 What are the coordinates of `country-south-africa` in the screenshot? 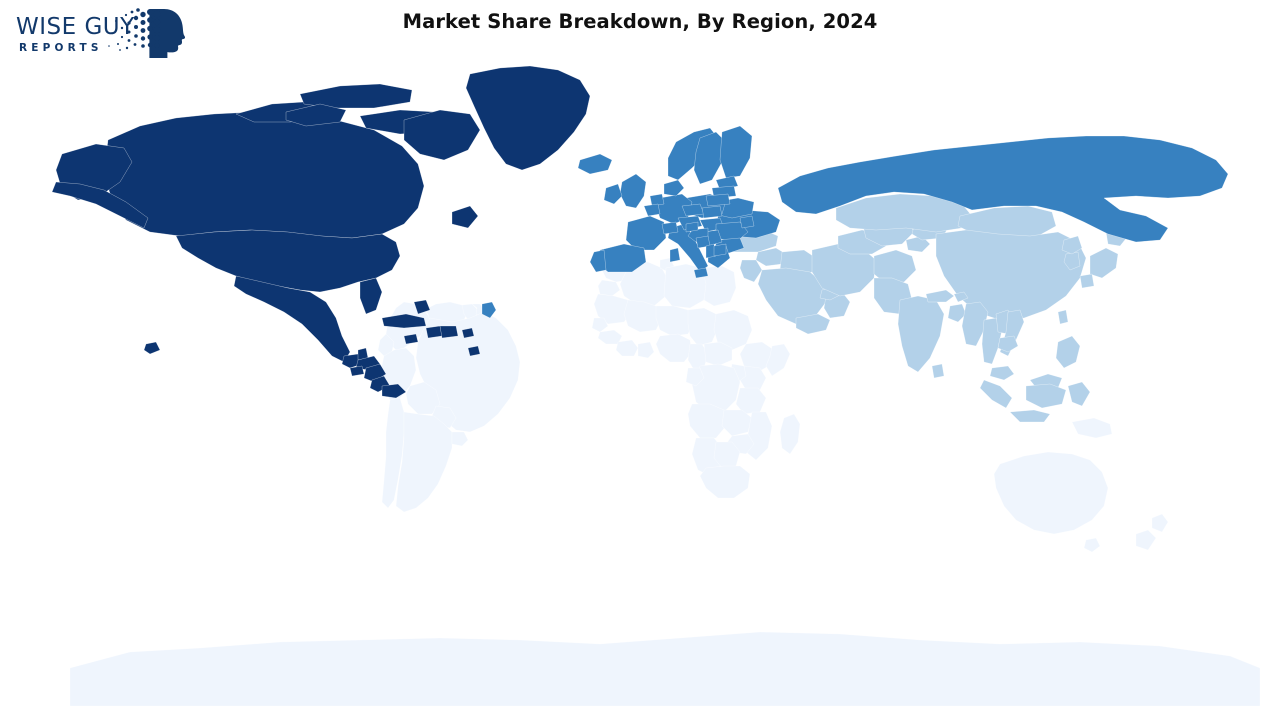 It's located at (725, 482).